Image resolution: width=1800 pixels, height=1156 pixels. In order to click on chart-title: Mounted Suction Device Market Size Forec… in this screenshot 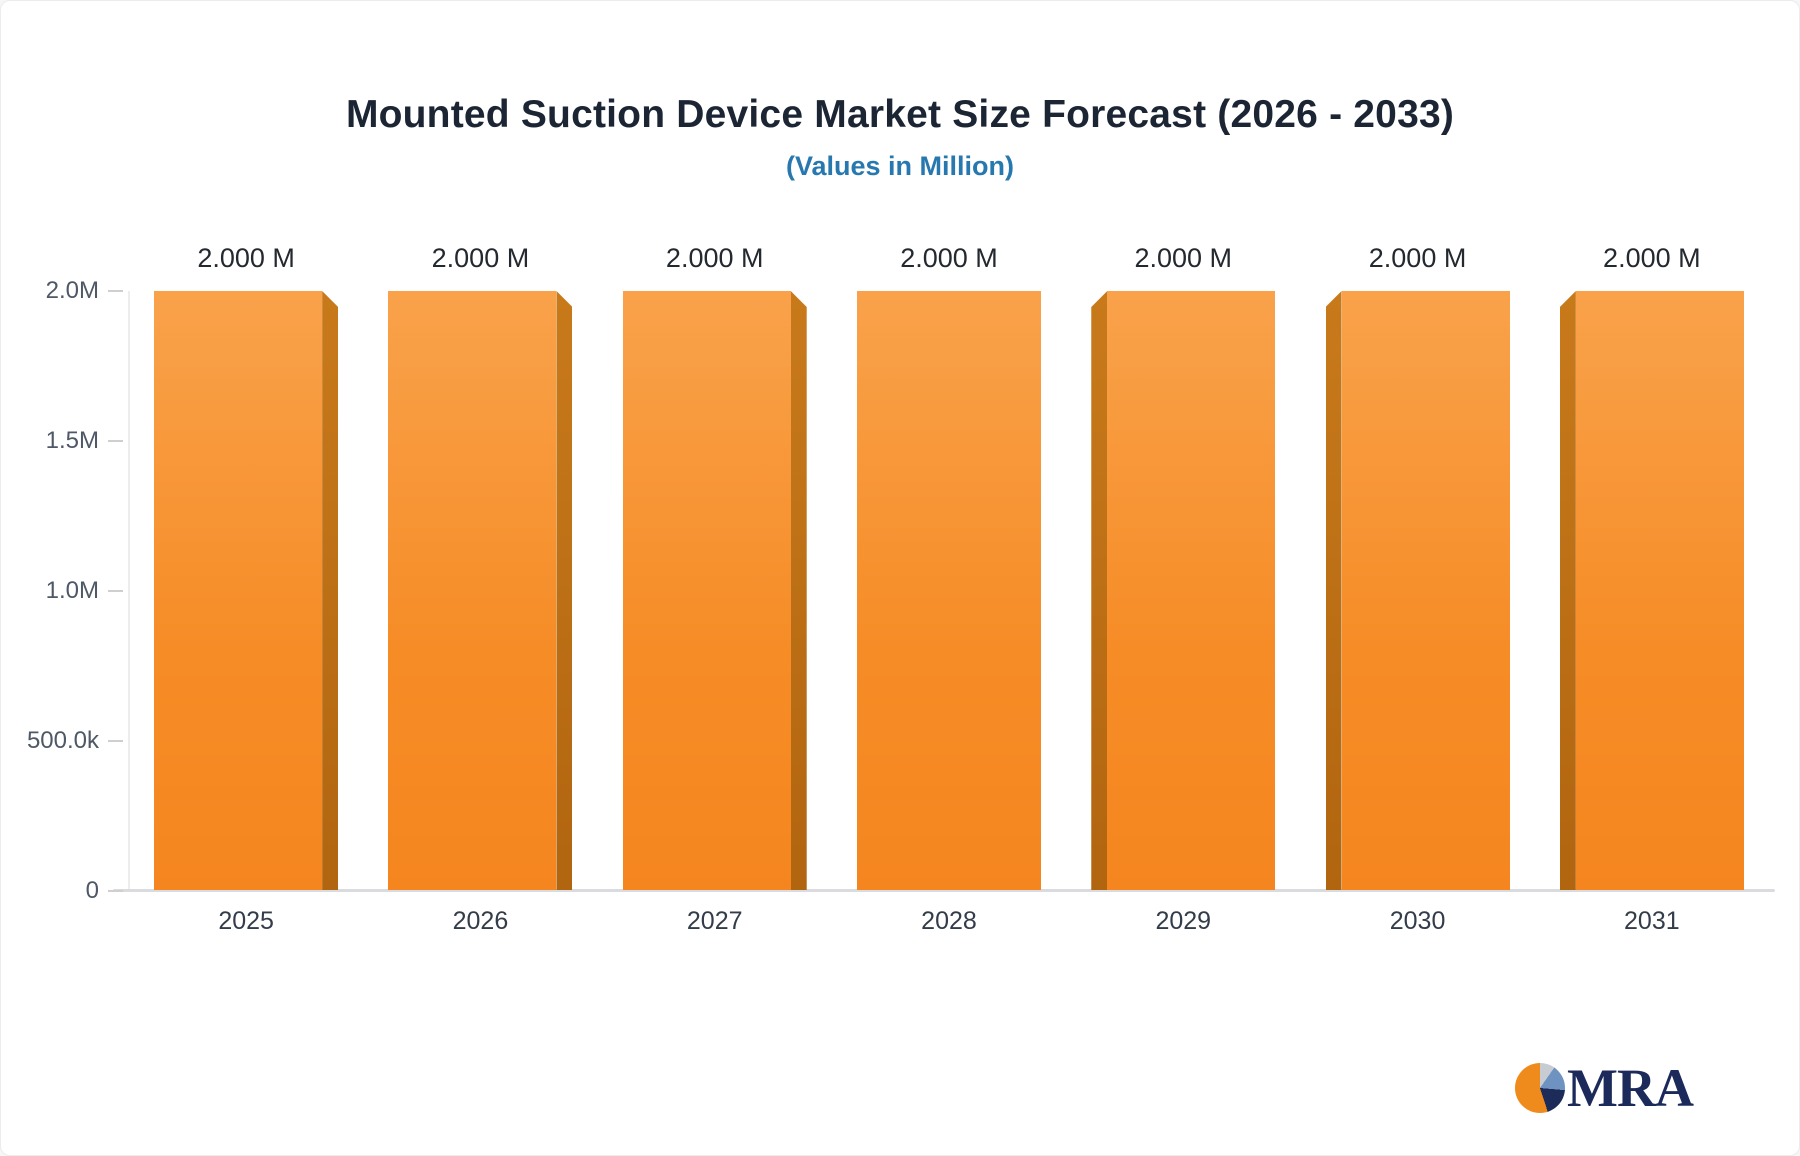, I will do `click(900, 114)`.